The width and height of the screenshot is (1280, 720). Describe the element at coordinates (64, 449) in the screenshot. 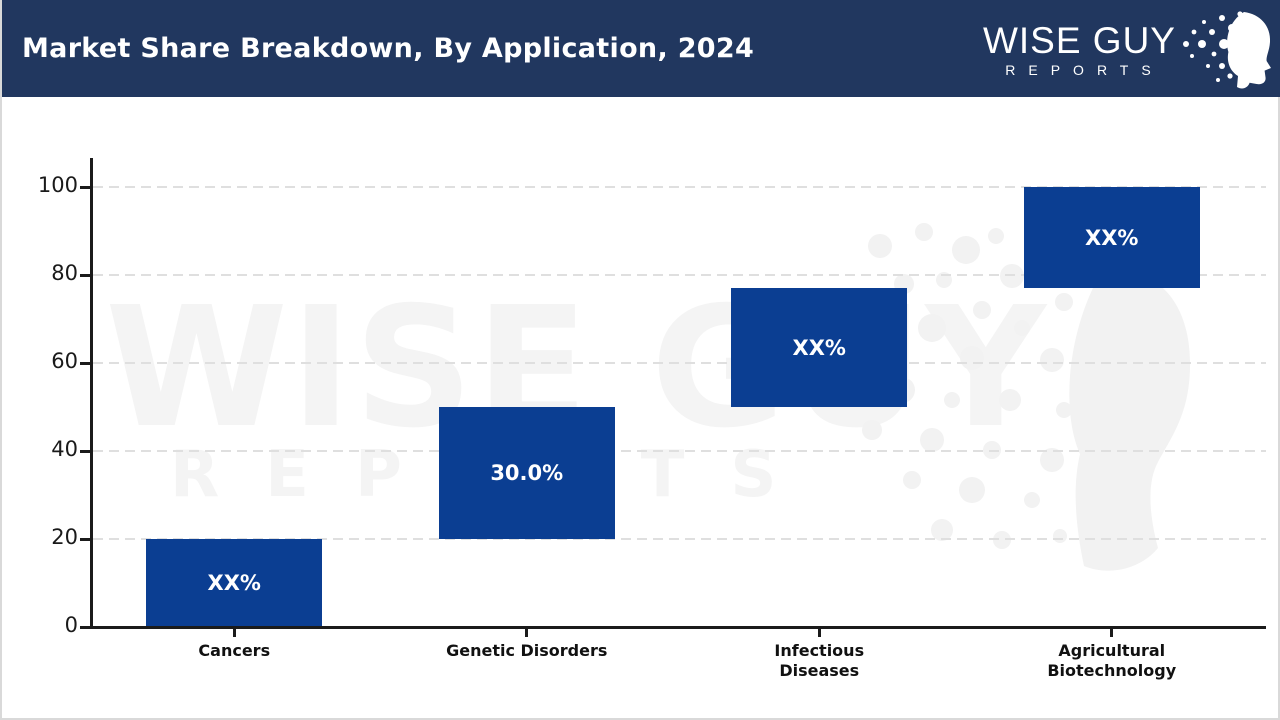

I see `y-tick-label: 40` at that location.